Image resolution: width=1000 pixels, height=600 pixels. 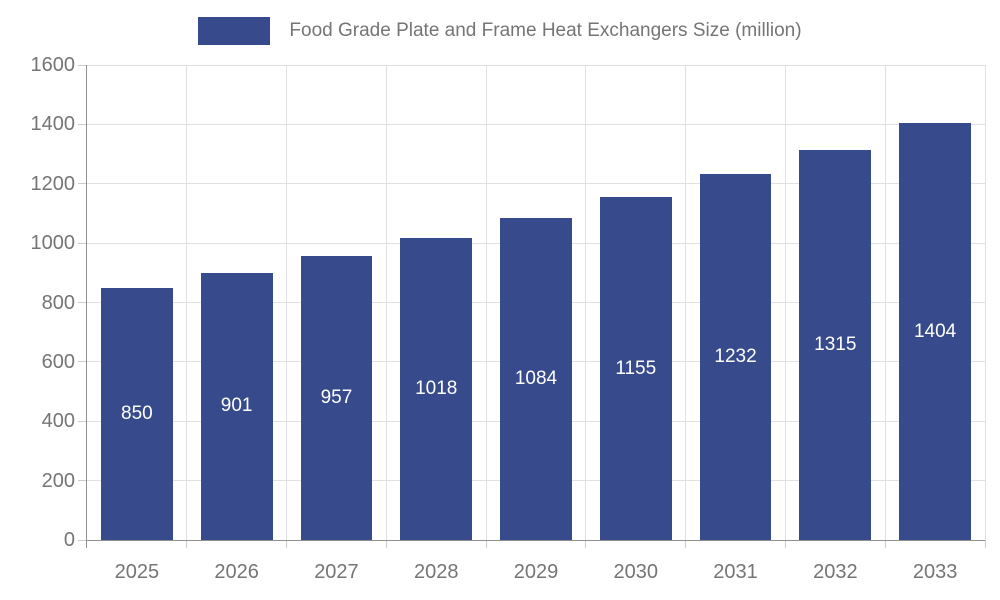 I want to click on x-tick-label: 2025, so click(x=137, y=572).